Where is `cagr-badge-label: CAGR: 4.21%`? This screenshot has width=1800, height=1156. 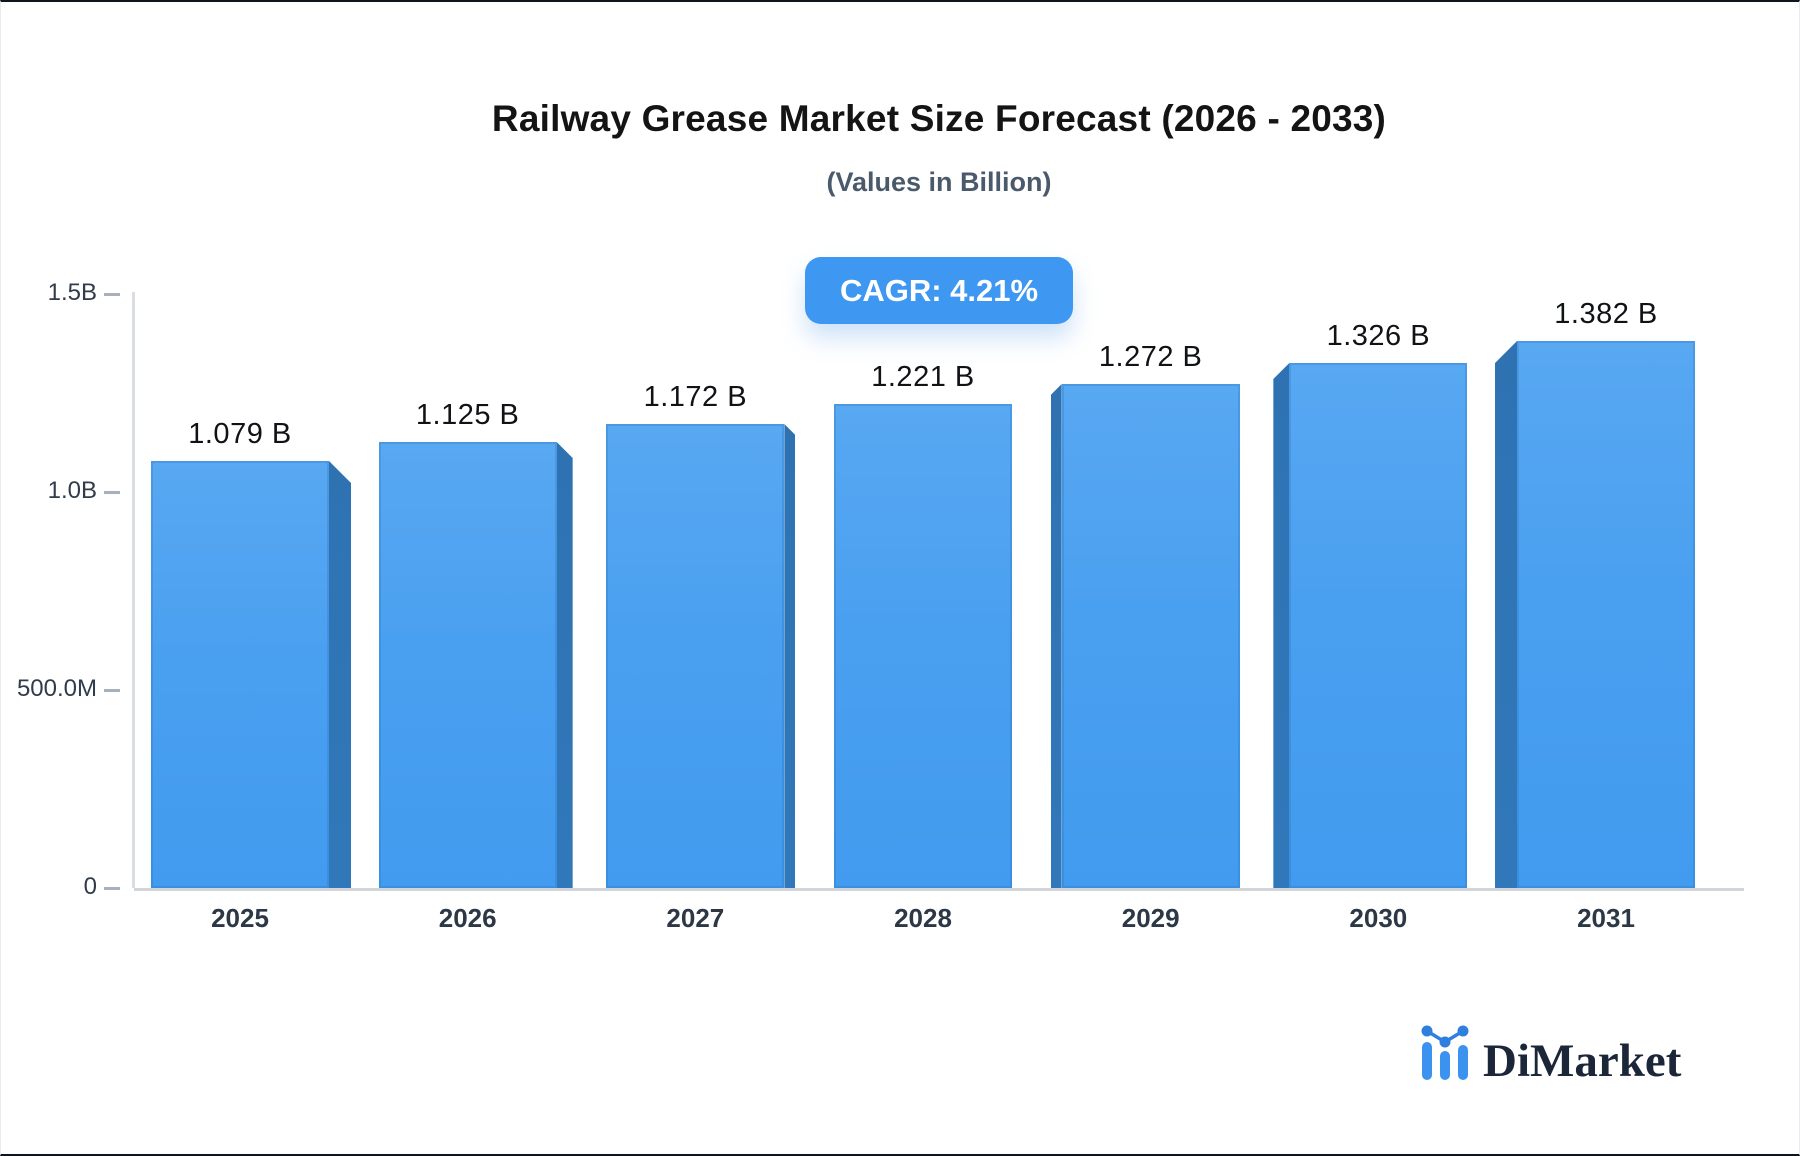 cagr-badge-label: CAGR: 4.21% is located at coordinates (939, 290).